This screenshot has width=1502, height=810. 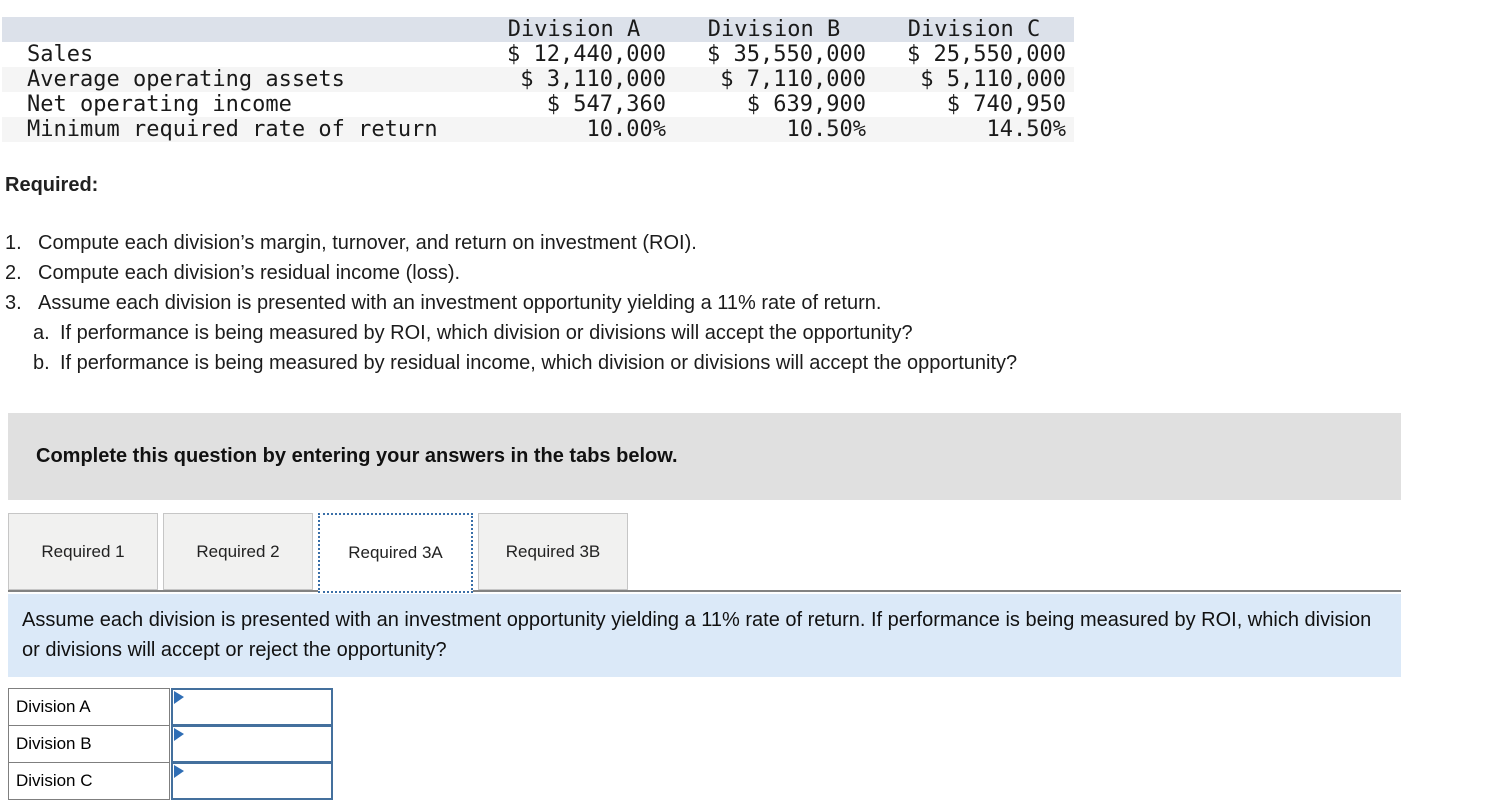 I want to click on cell-value: $ 7,110,000, so click(x=793, y=79).